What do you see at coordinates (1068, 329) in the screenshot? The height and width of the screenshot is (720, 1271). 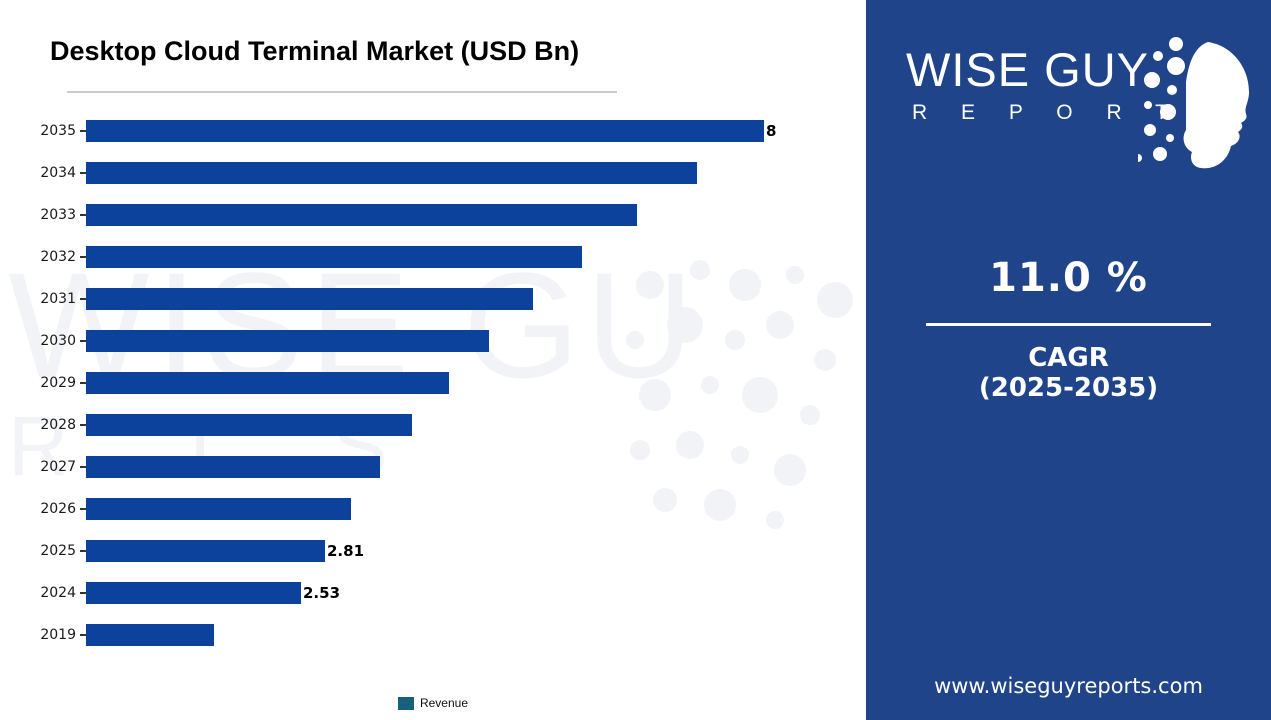 I see `cagr-block: 11.0 % CAGR (2025-2035)` at bounding box center [1068, 329].